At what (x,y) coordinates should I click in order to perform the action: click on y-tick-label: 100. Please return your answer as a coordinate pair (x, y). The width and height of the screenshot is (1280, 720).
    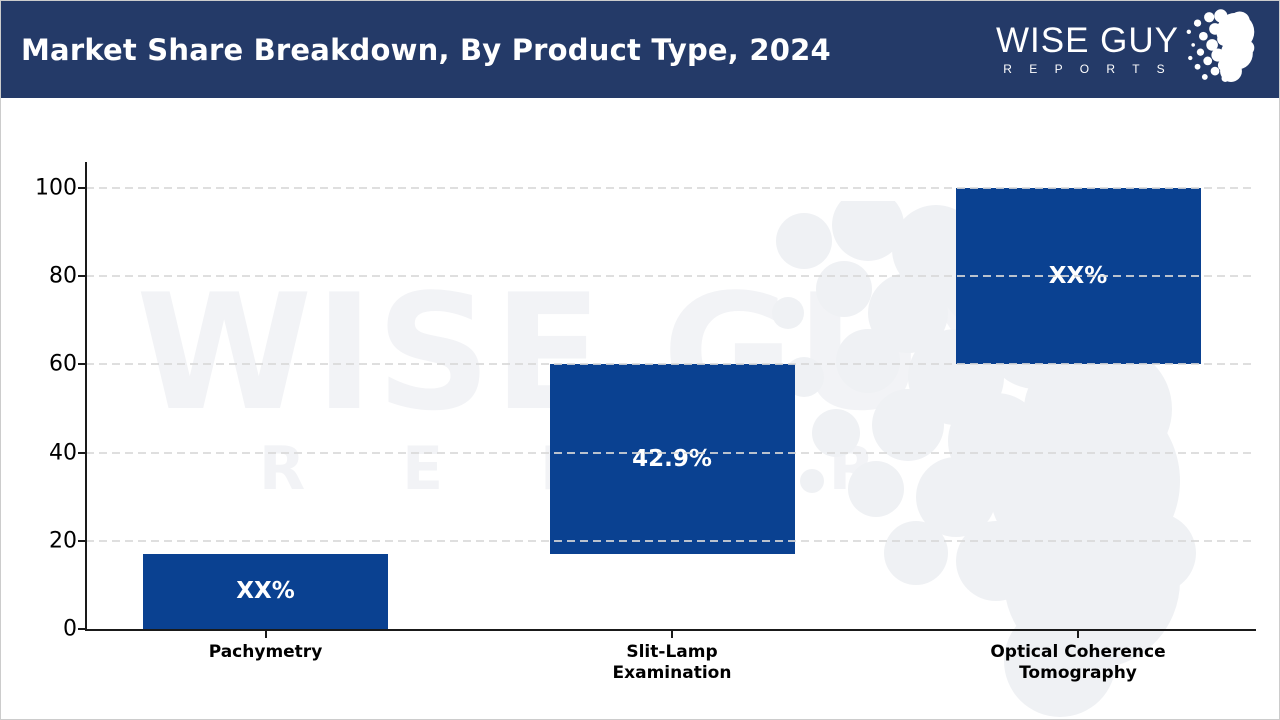
    Looking at the image, I should click on (56, 188).